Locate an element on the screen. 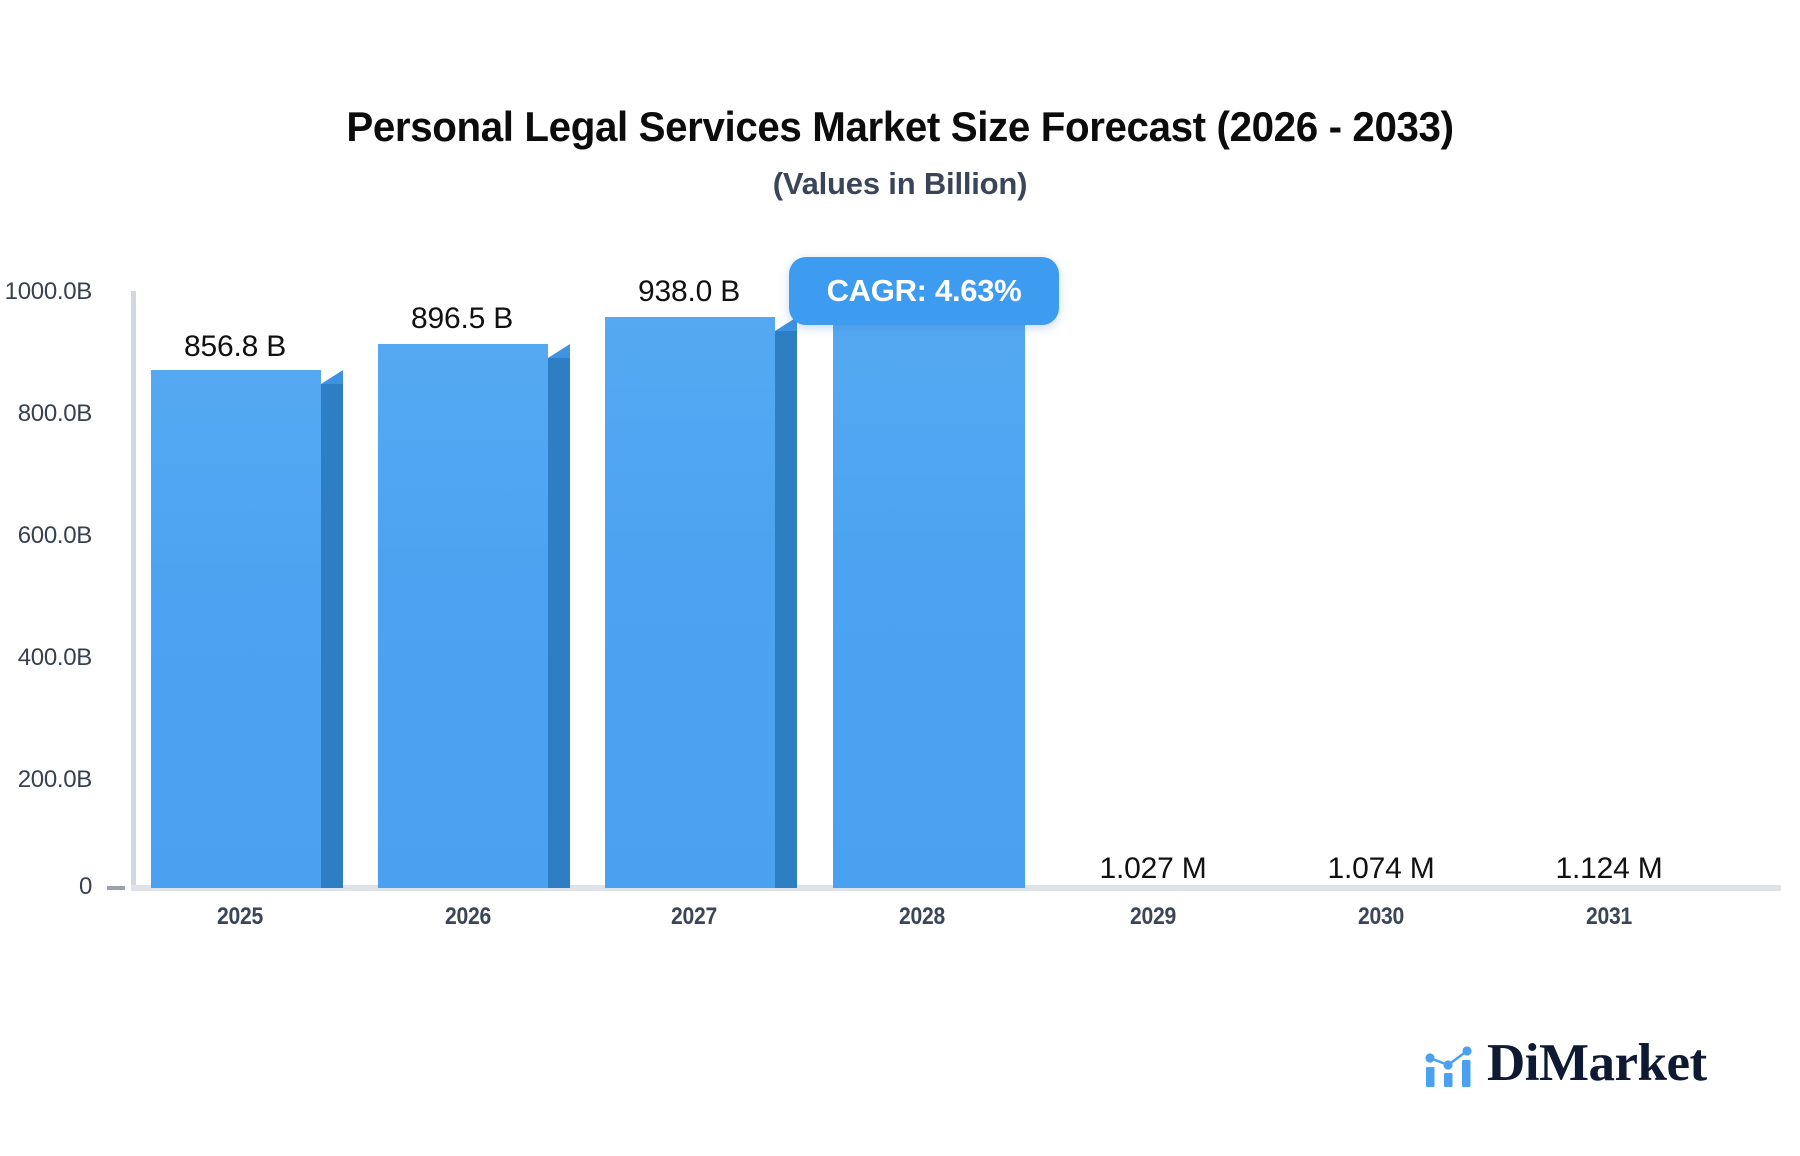 The image size is (1800, 1156). dimarket-logo: DiMarket is located at coordinates (1565, 1063).